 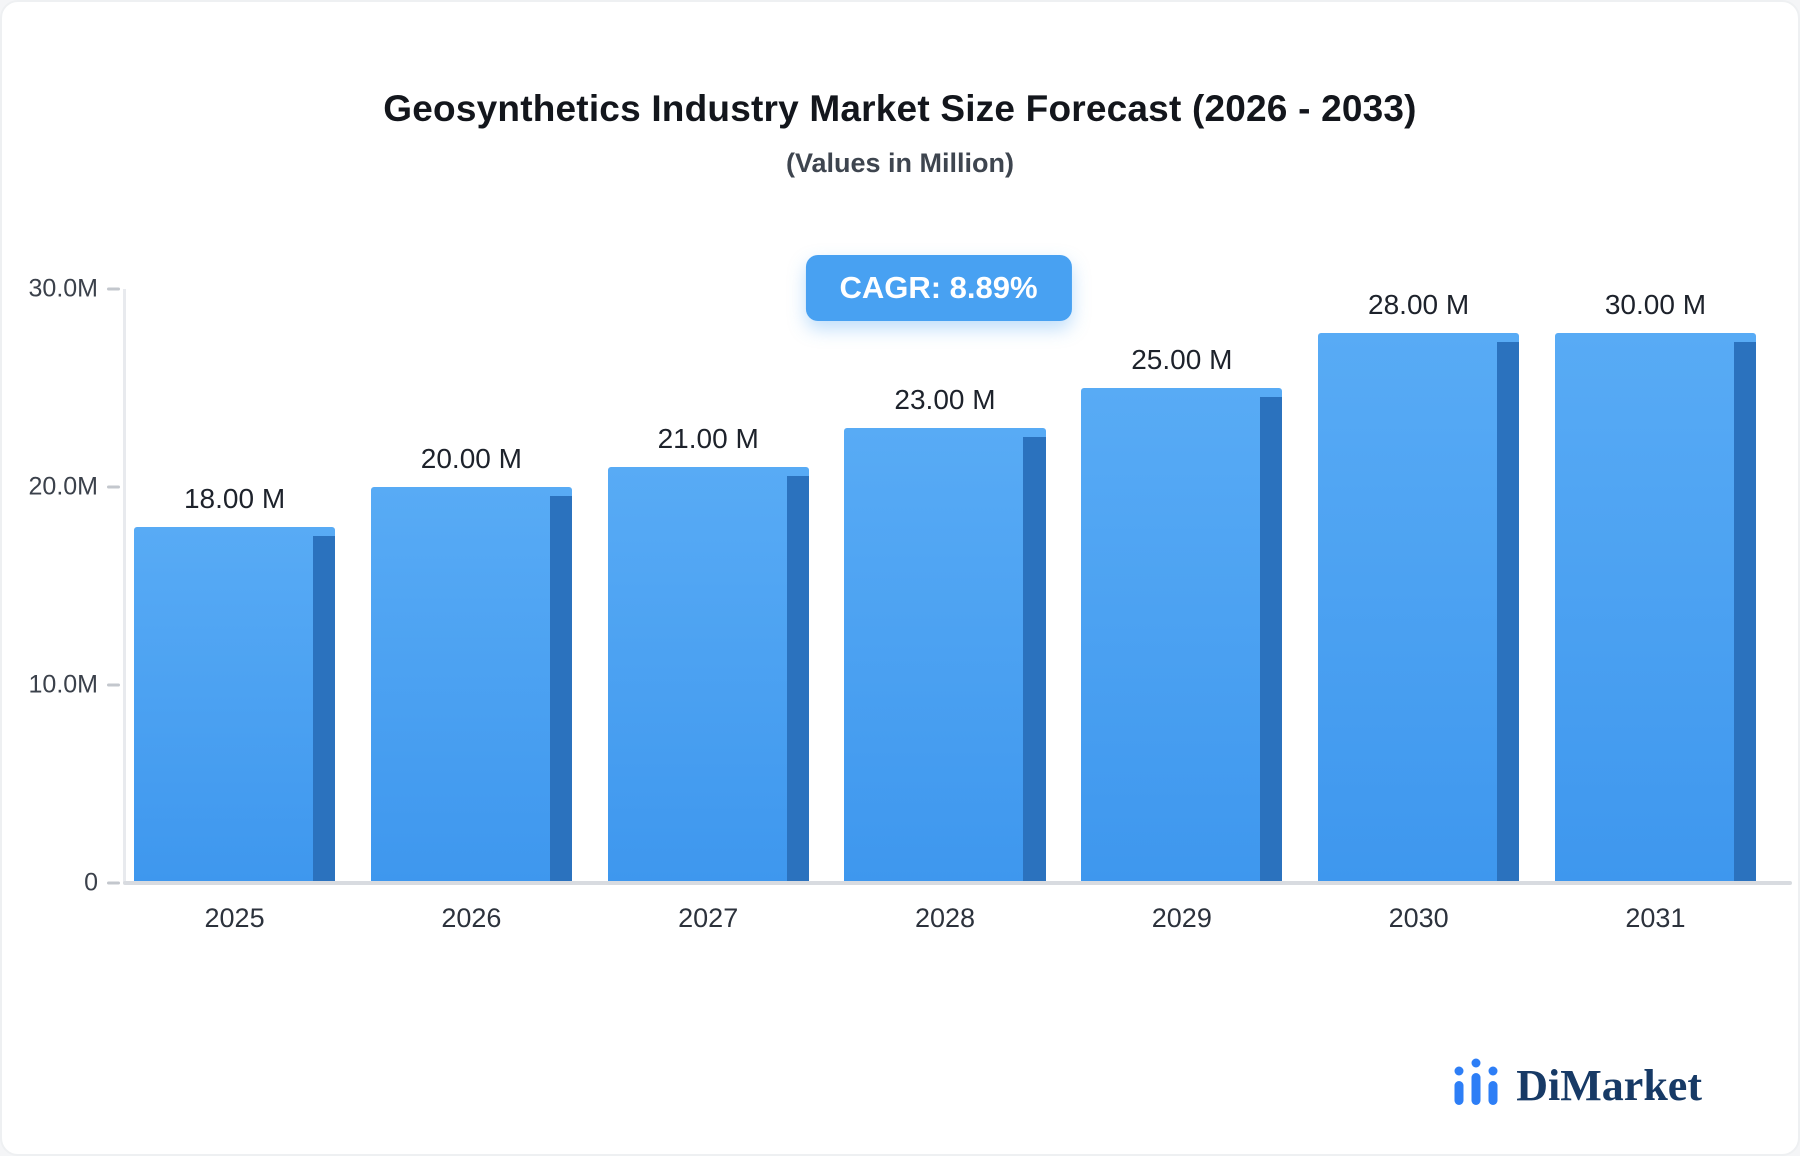 I want to click on x-axis-line, so click(x=957, y=883).